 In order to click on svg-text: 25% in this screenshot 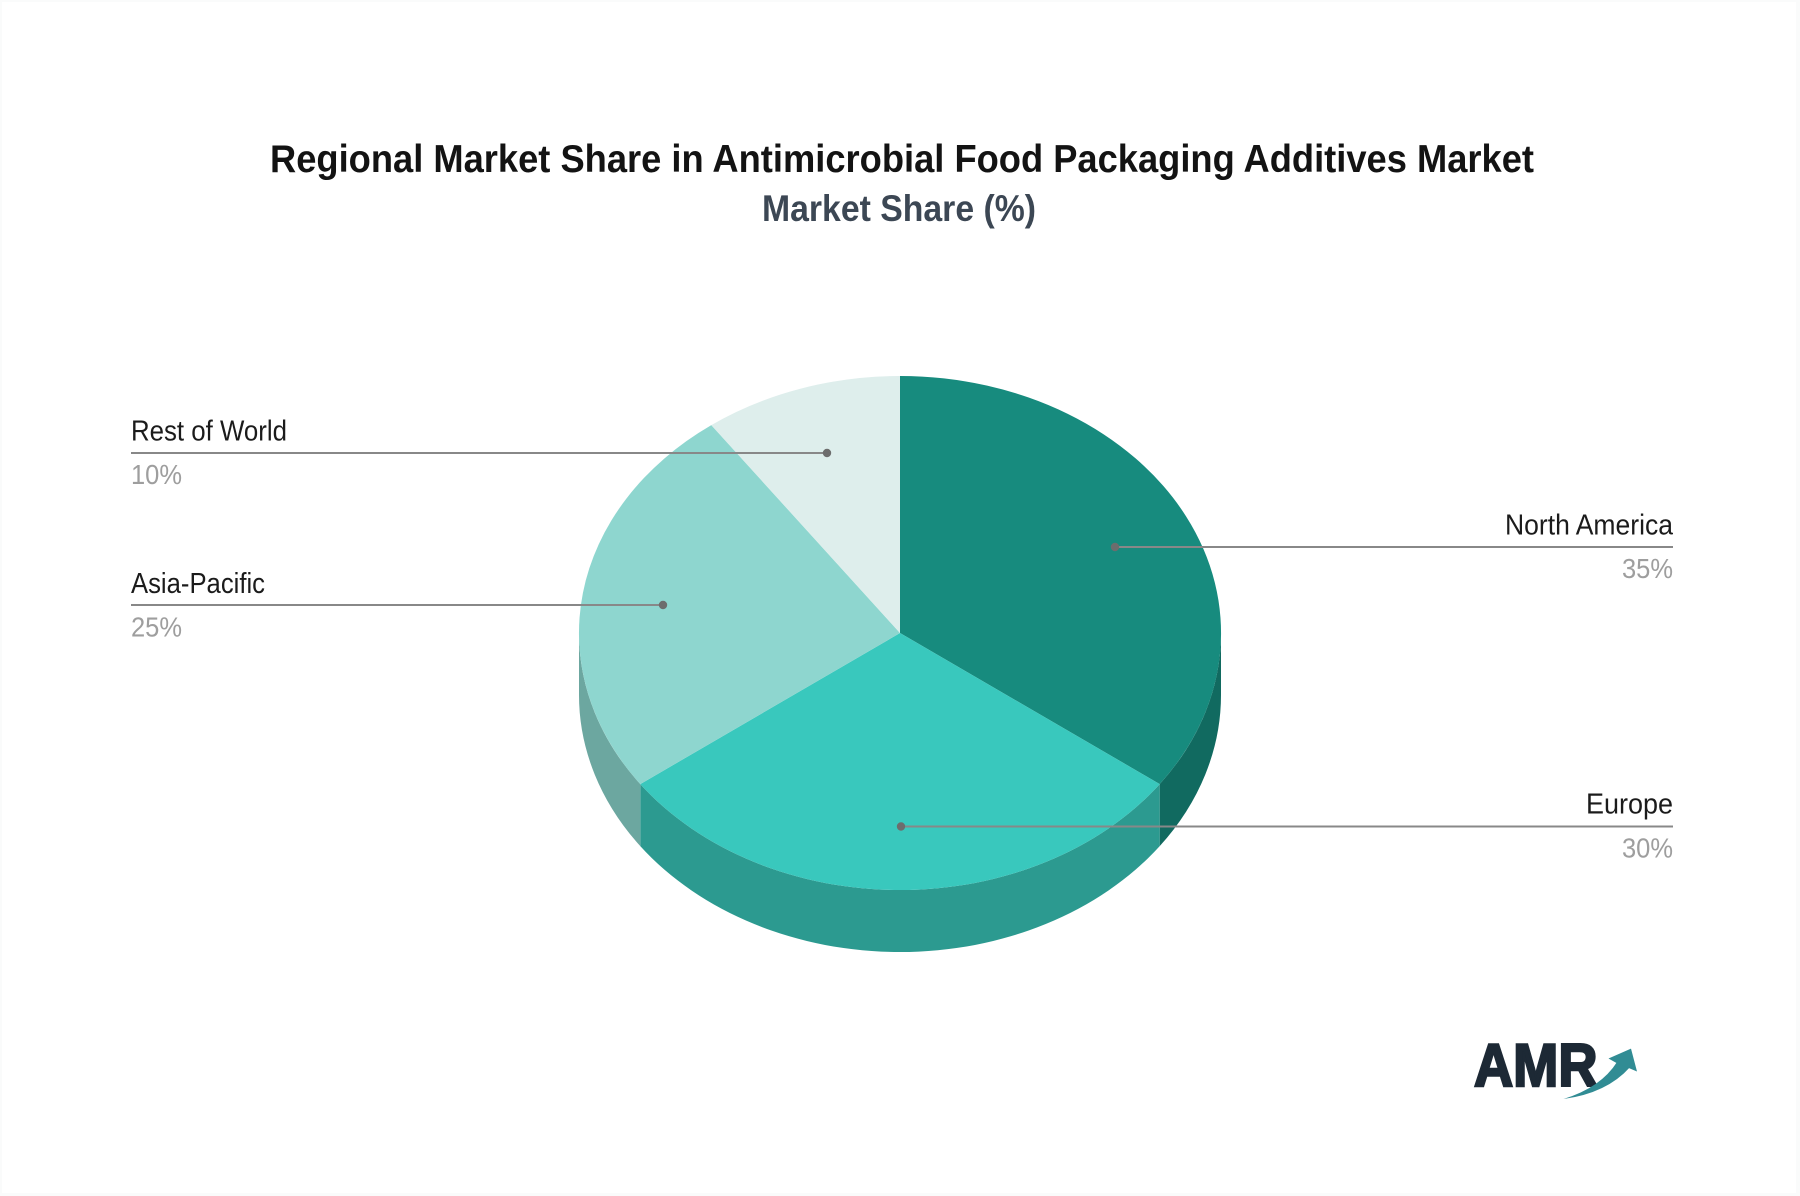, I will do `click(156, 627)`.